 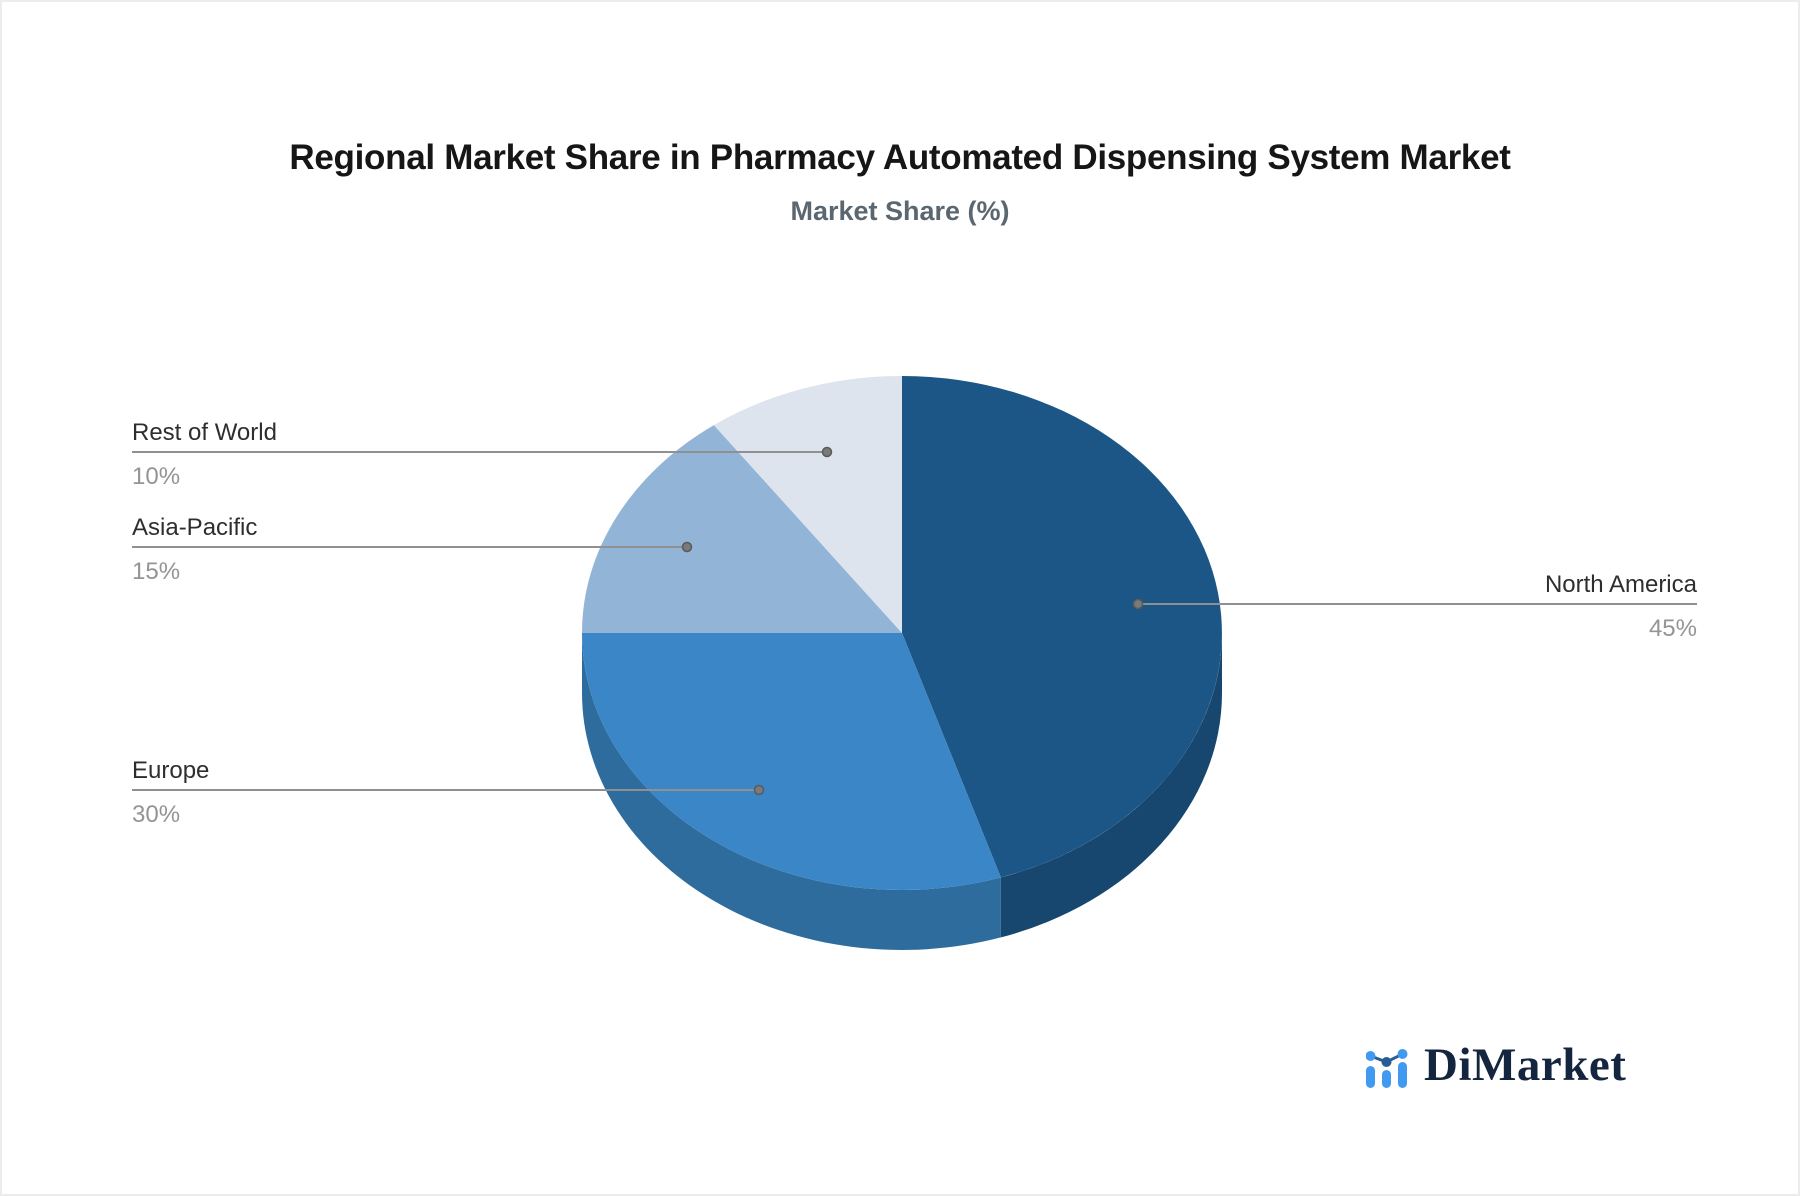 What do you see at coordinates (1111, 785) in the screenshot?
I see `pie-slice-side-north-america` at bounding box center [1111, 785].